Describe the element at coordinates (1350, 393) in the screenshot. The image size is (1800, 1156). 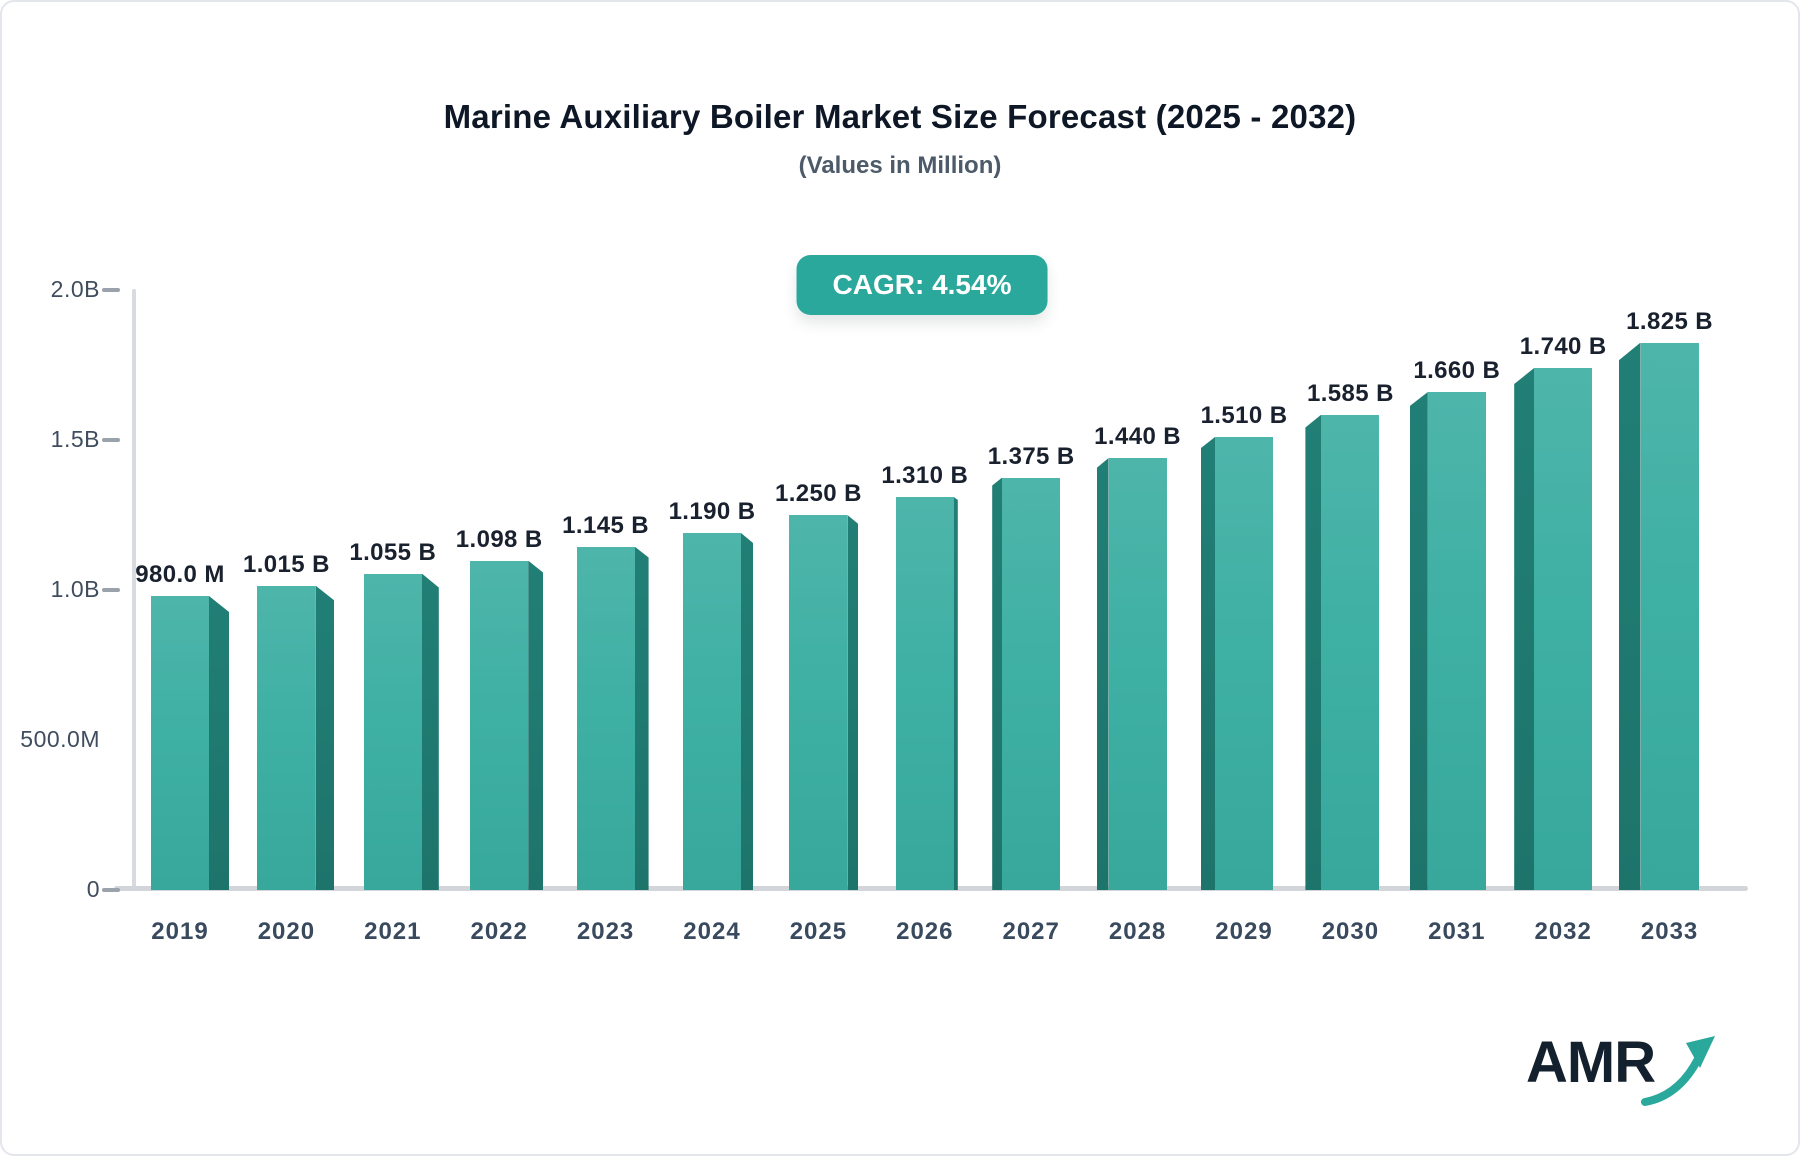
I see `value-label-2030: 1.585 B` at that location.